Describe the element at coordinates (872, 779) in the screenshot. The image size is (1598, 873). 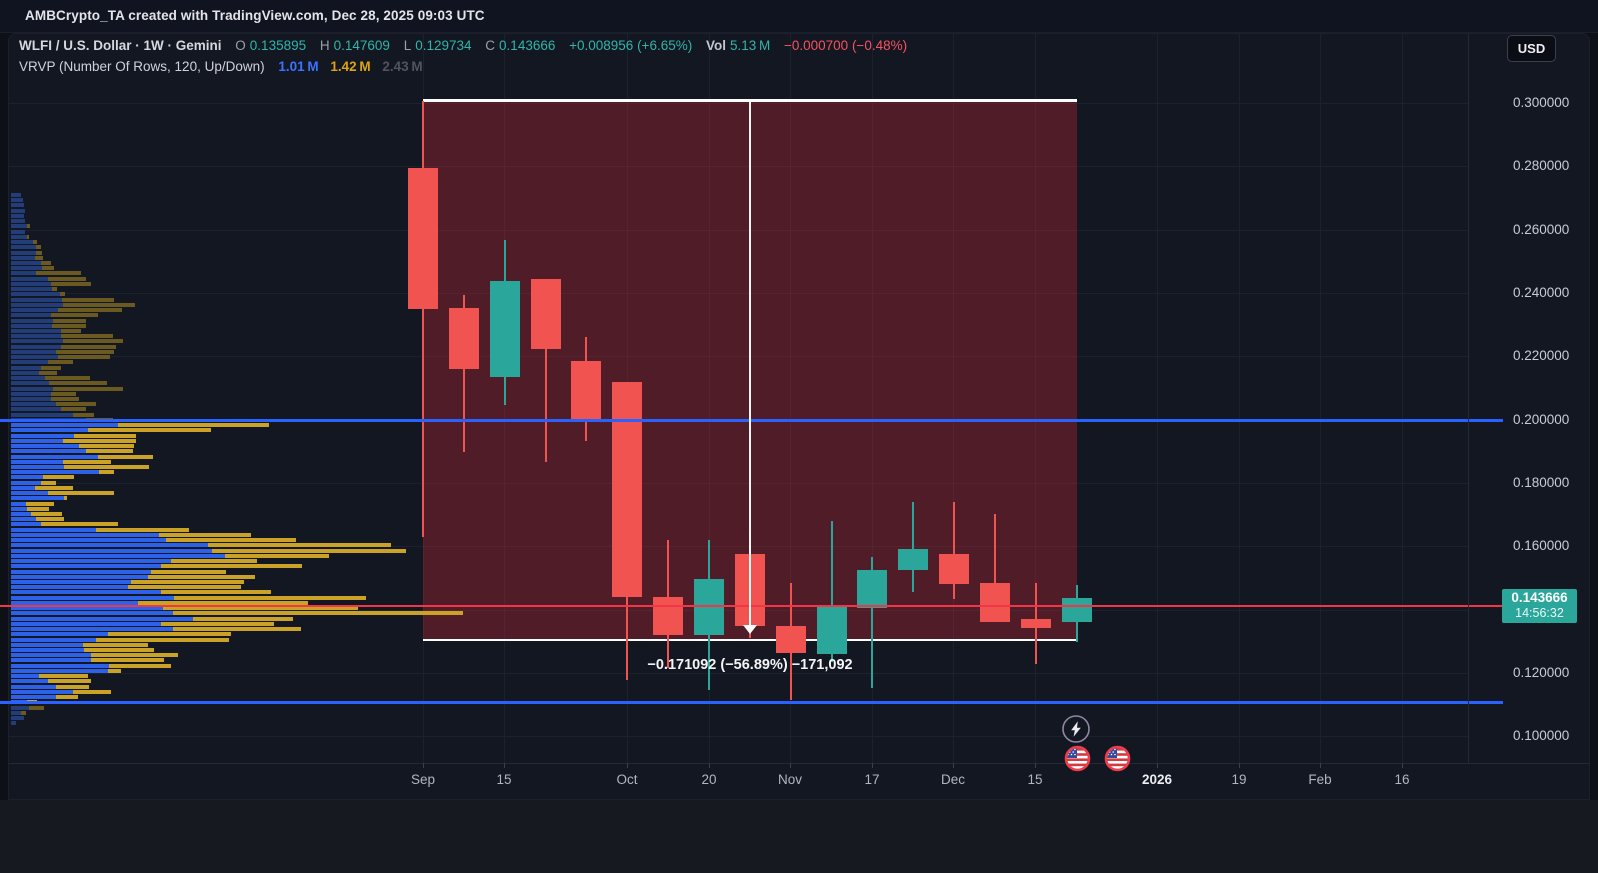
I see `time-axis-label: 17` at that location.